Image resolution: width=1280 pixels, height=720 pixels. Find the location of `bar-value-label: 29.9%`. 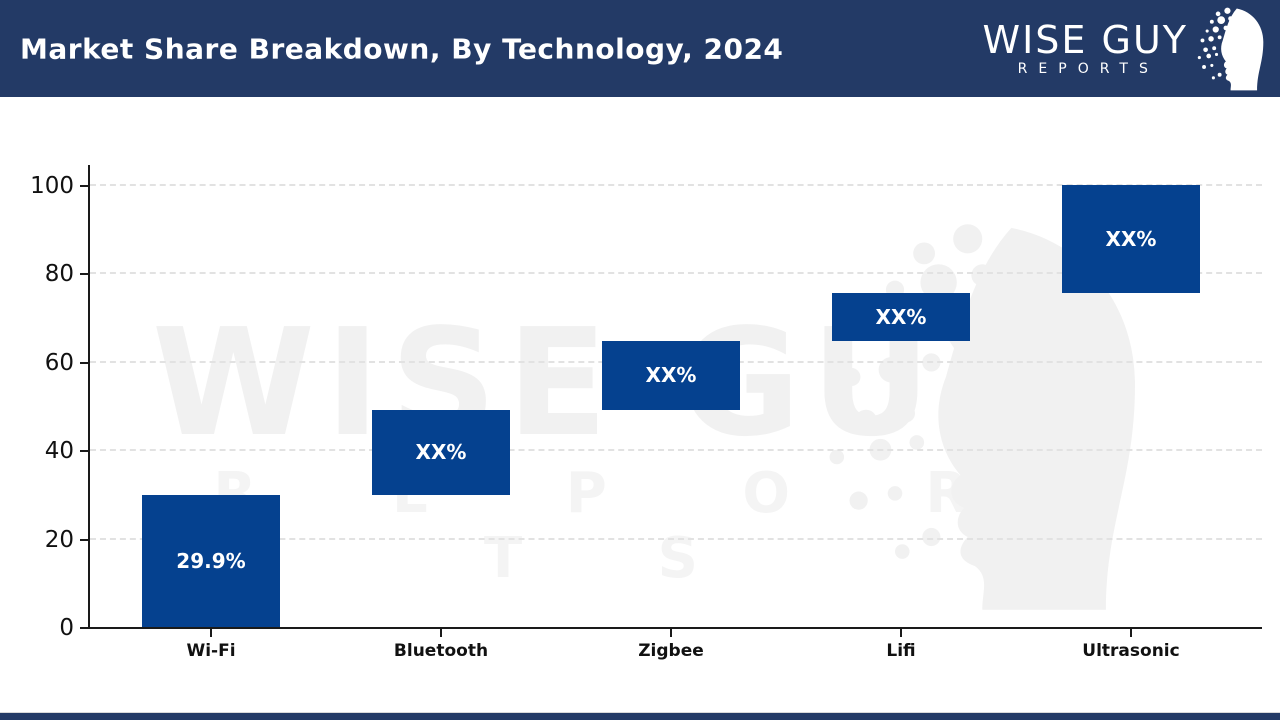

bar-value-label: 29.9% is located at coordinates (211, 560).